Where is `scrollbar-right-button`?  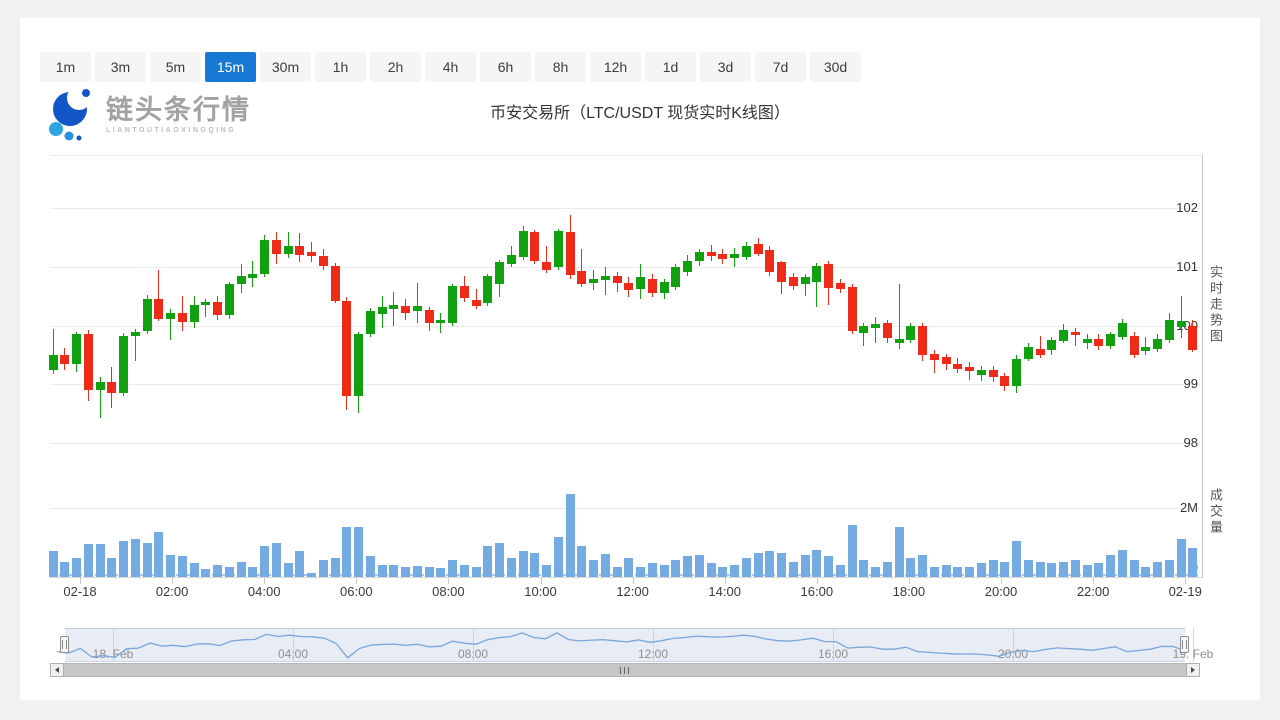 scrollbar-right-button is located at coordinates (1193, 670).